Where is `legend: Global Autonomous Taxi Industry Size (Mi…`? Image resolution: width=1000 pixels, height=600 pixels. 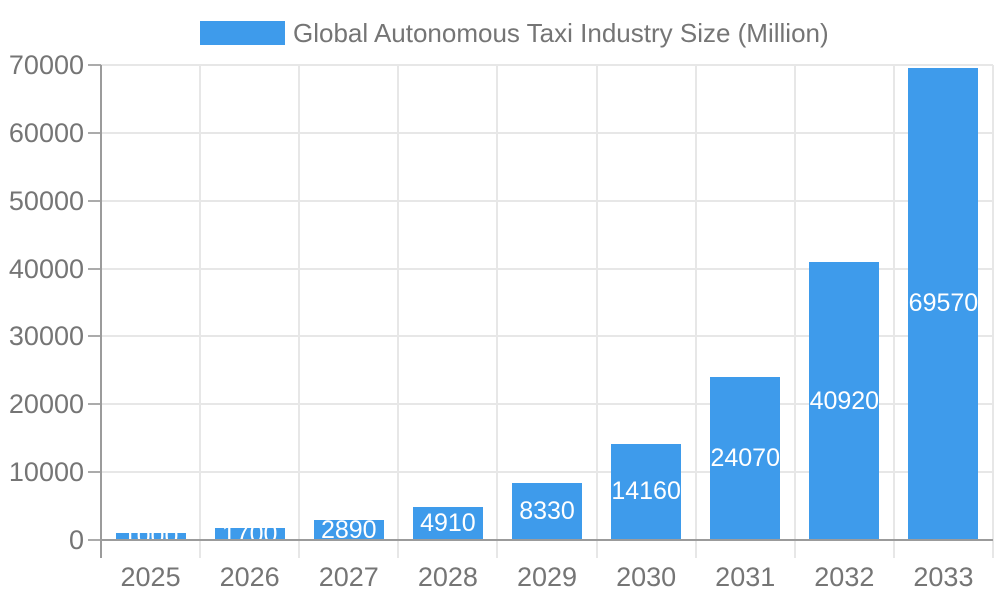 legend: Global Autonomous Taxi Industry Size (Mi… is located at coordinates (514, 33).